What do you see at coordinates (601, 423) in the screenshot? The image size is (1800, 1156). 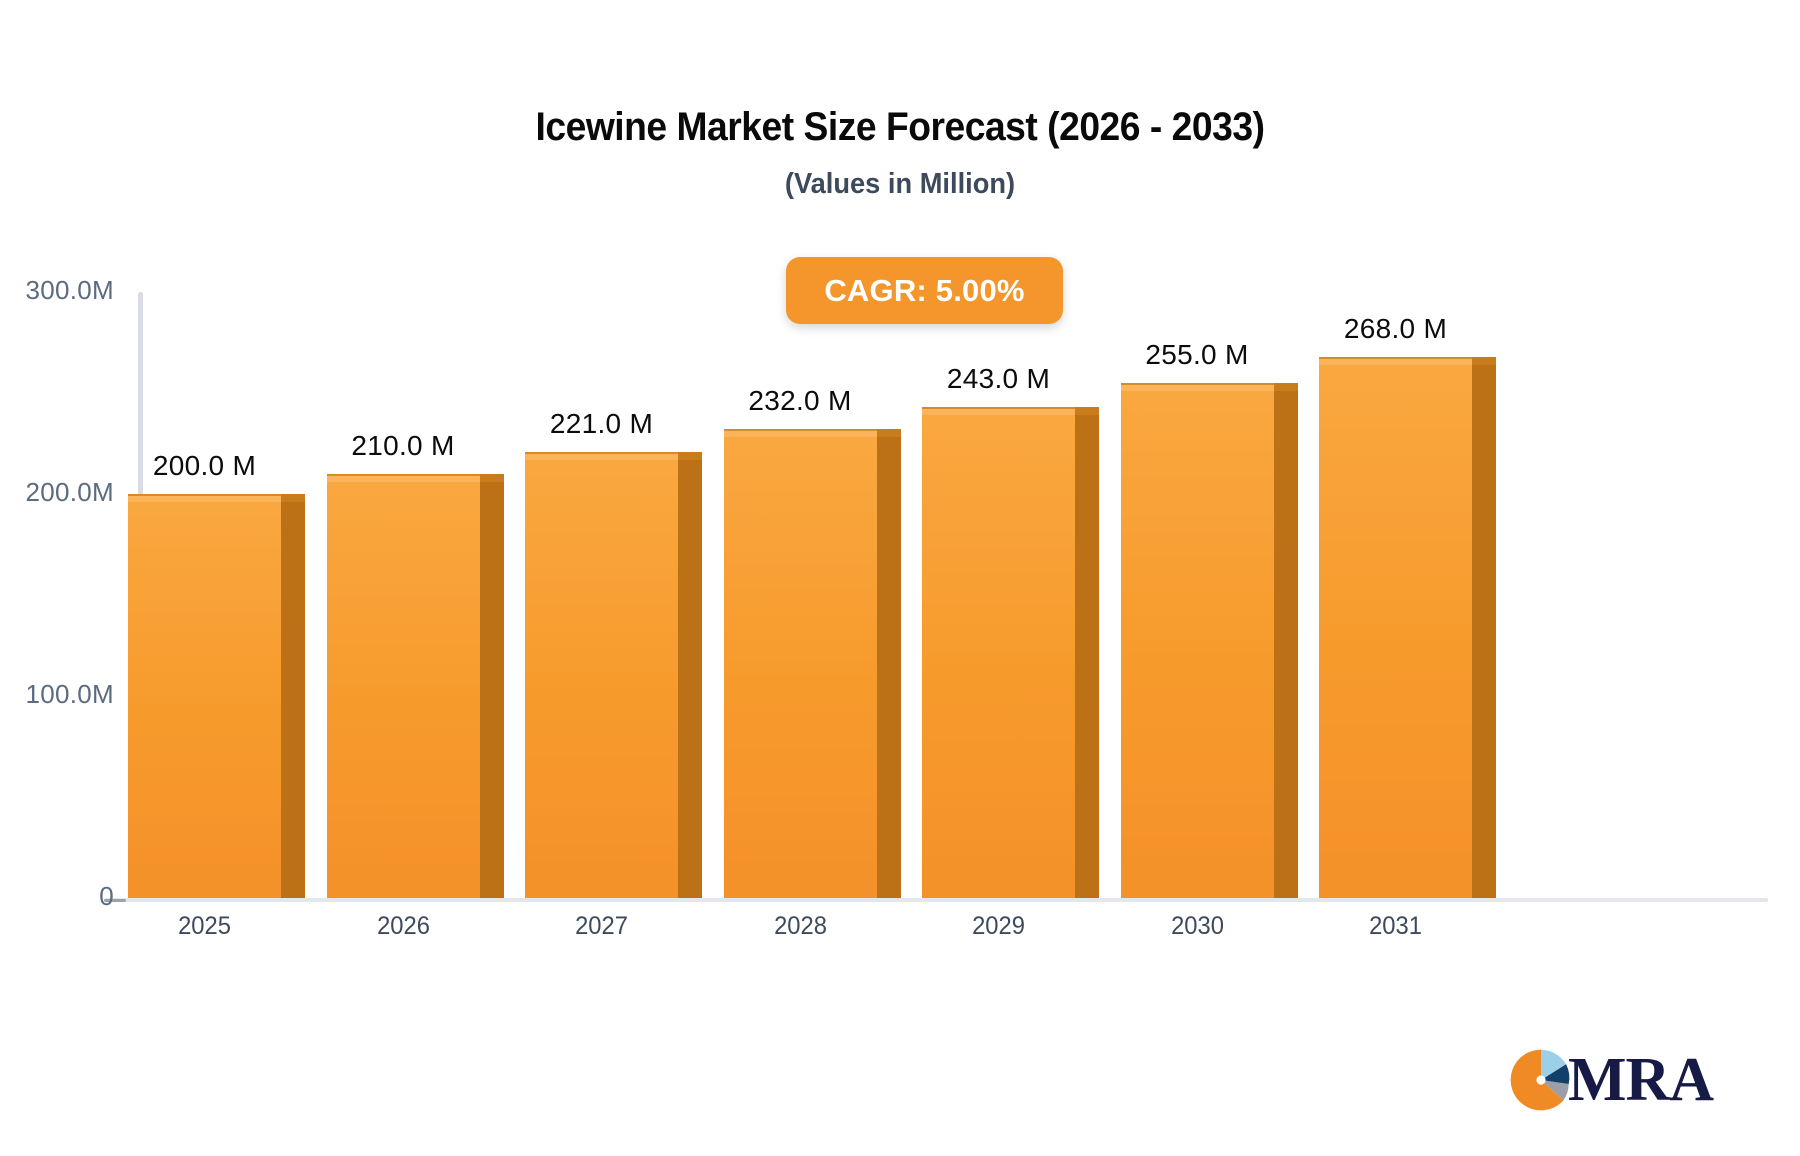 I see `bar-value-label: 221.0 M` at bounding box center [601, 423].